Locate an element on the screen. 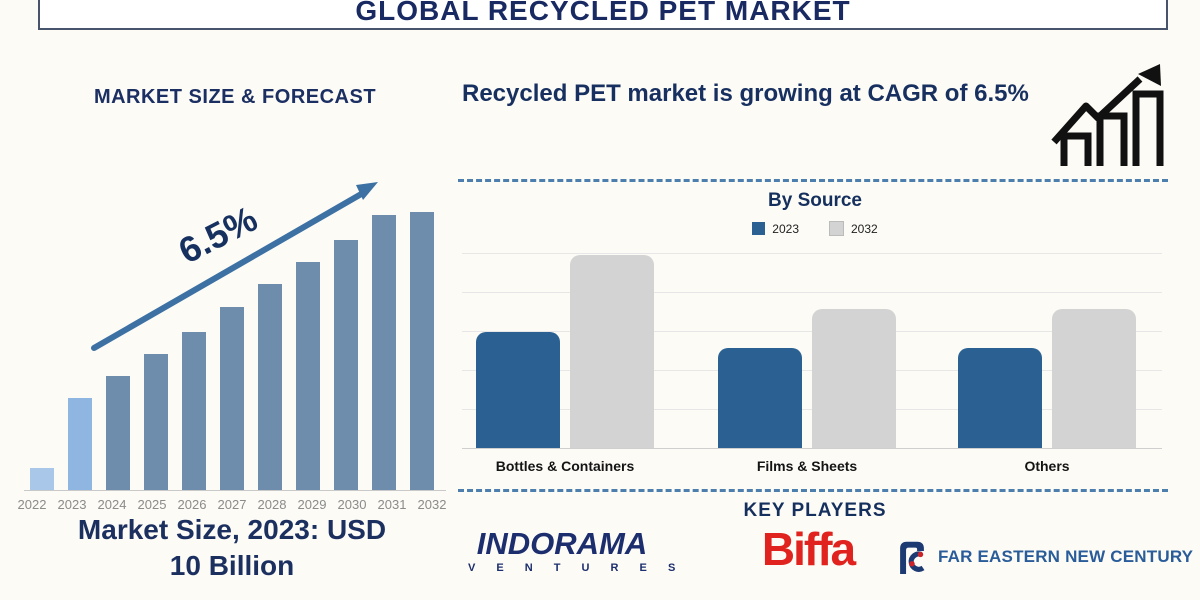 The image size is (1200, 600). forecast-bar-2029 is located at coordinates (308, 376).